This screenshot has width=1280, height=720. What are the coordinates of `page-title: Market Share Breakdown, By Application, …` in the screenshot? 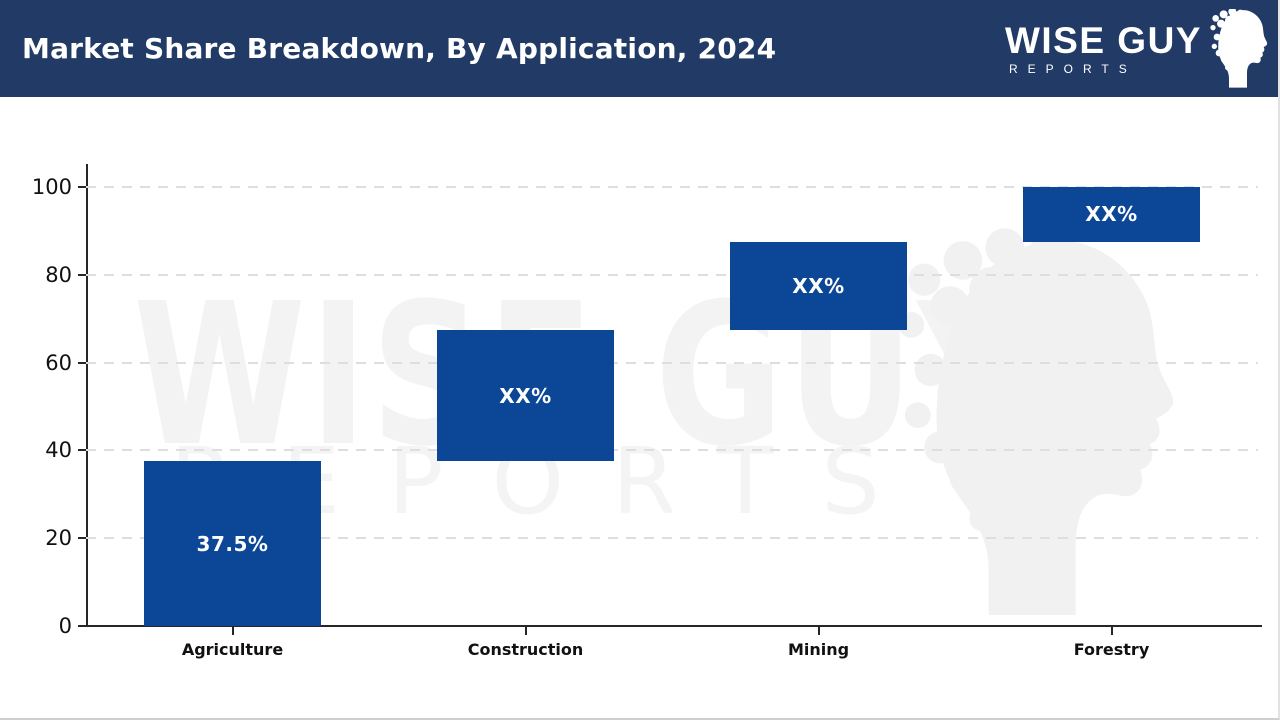 It's located at (399, 48).